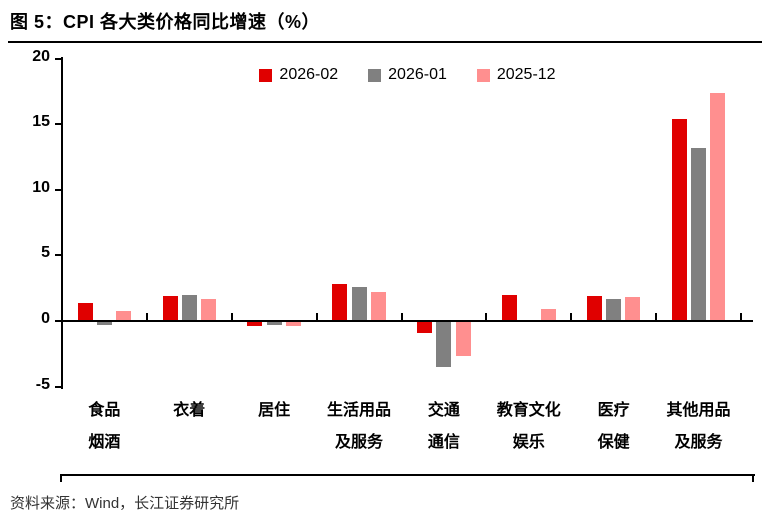  I want to click on bar-2026-02-教育文化娱乐, so click(509, 307).